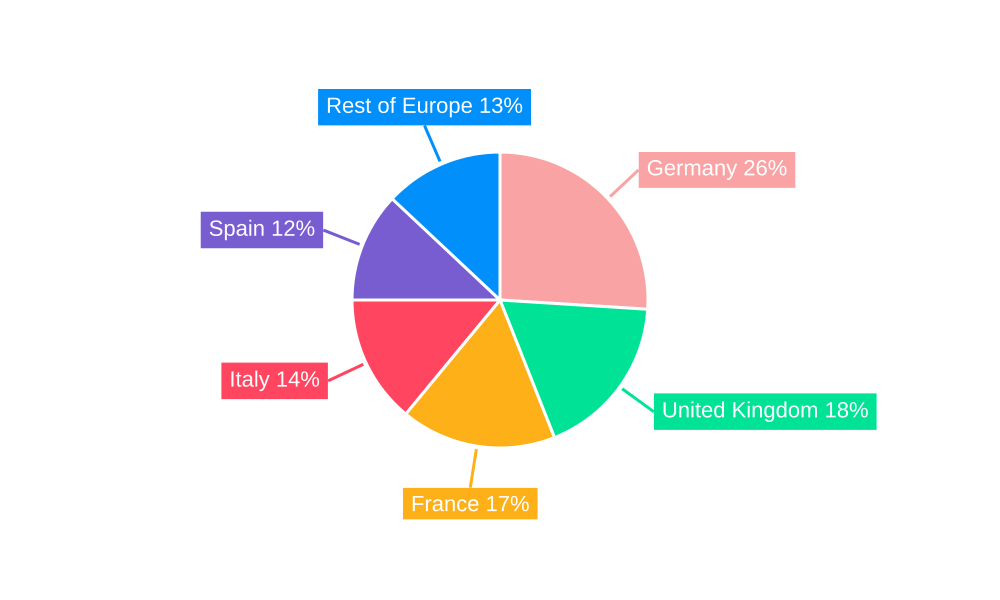  I want to click on data-label: 18%, so click(847, 410).